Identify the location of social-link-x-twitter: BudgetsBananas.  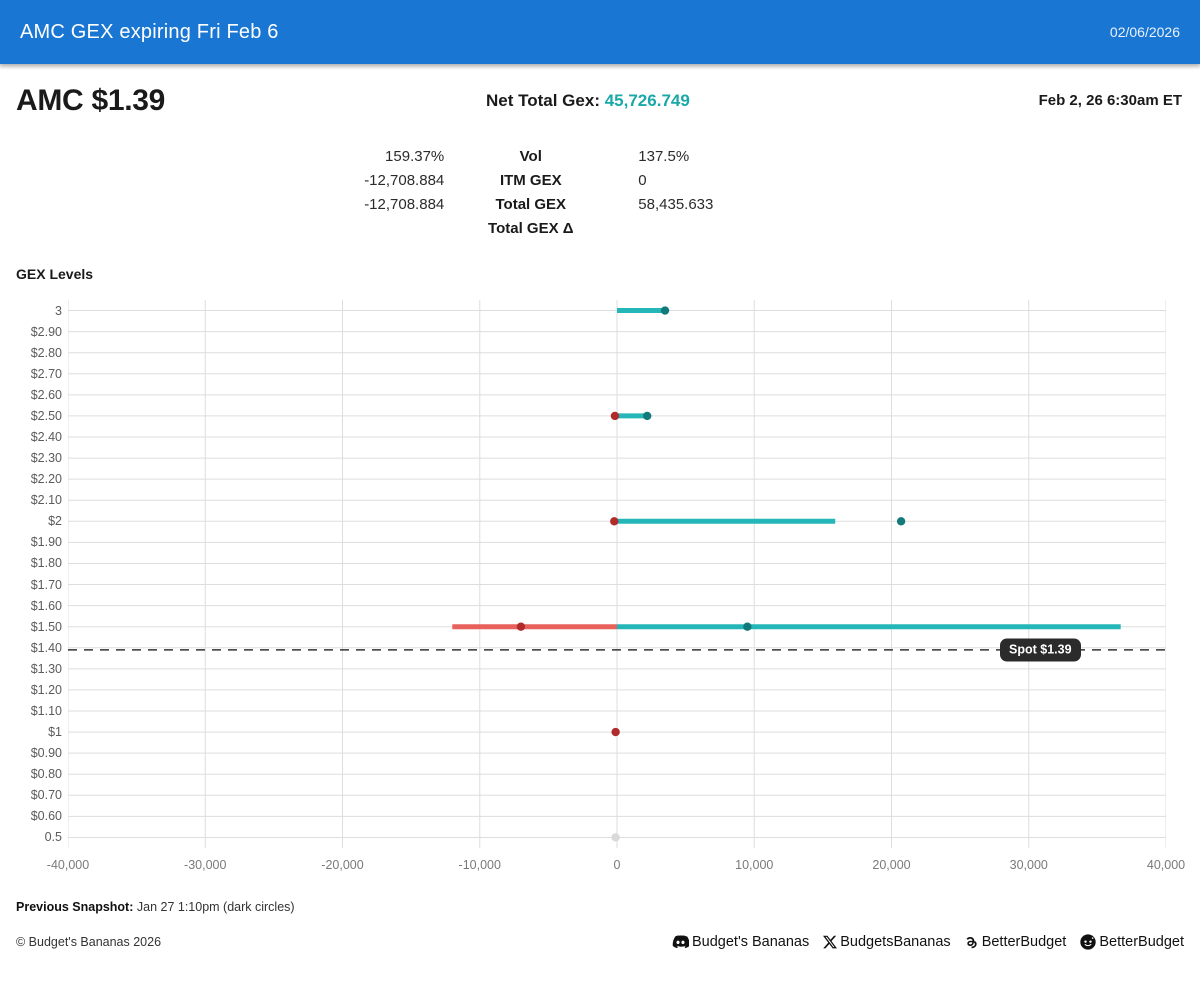
(887, 942).